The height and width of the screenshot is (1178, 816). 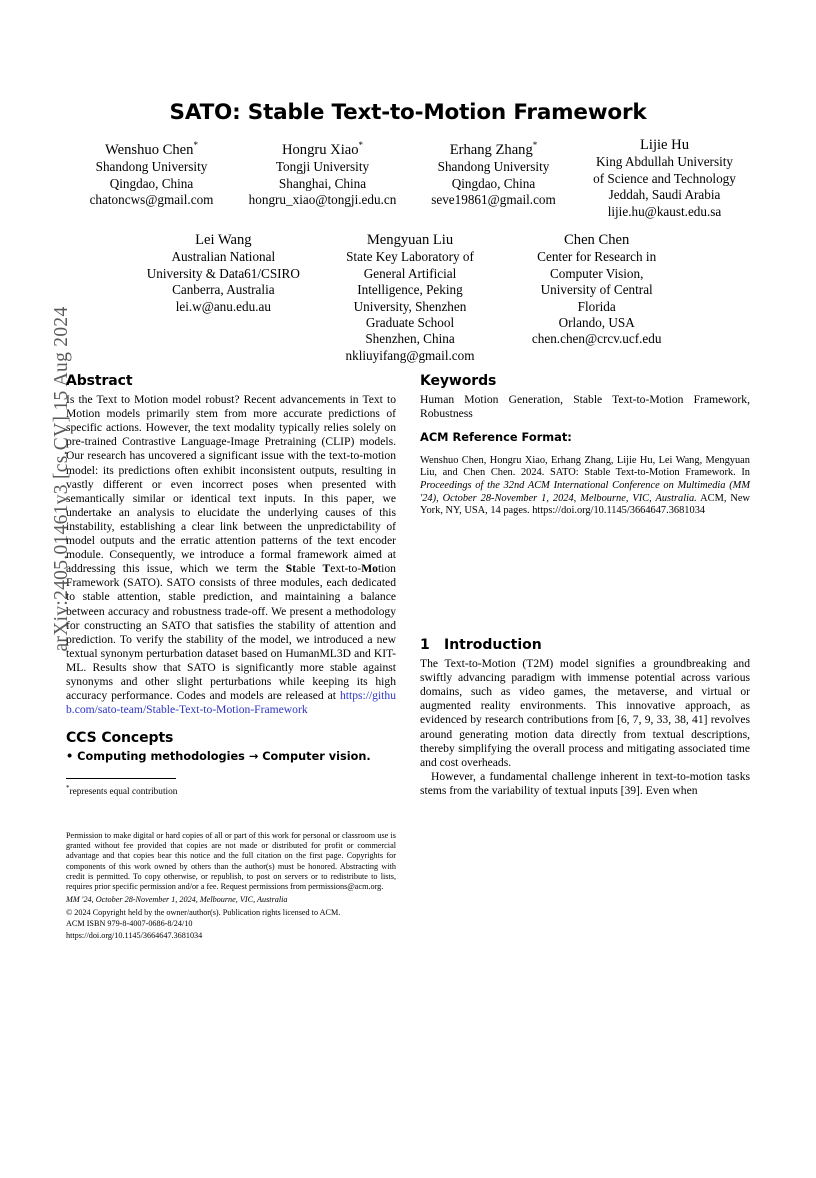 What do you see at coordinates (596, 290) in the screenshot?
I see `author-affiliation: University of Central` at bounding box center [596, 290].